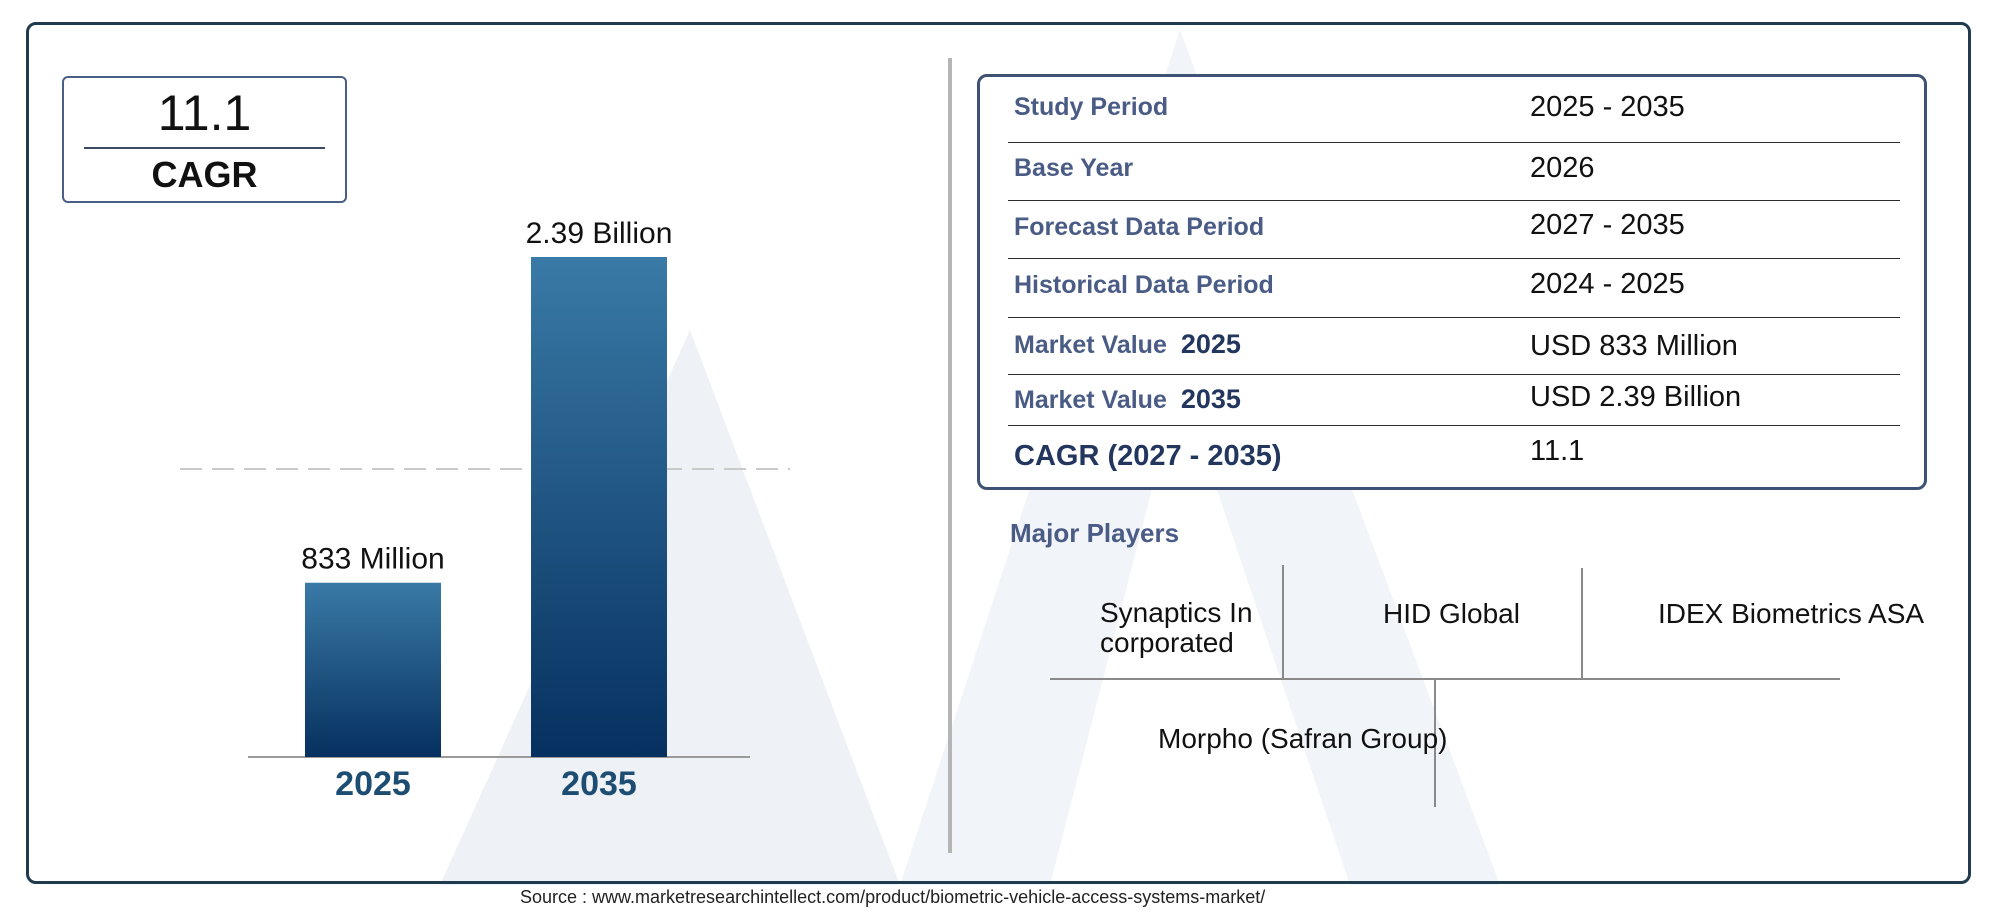 This screenshot has height=917, width=2000. Describe the element at coordinates (1074, 168) in the screenshot. I see `row-label: Base Year` at that location.